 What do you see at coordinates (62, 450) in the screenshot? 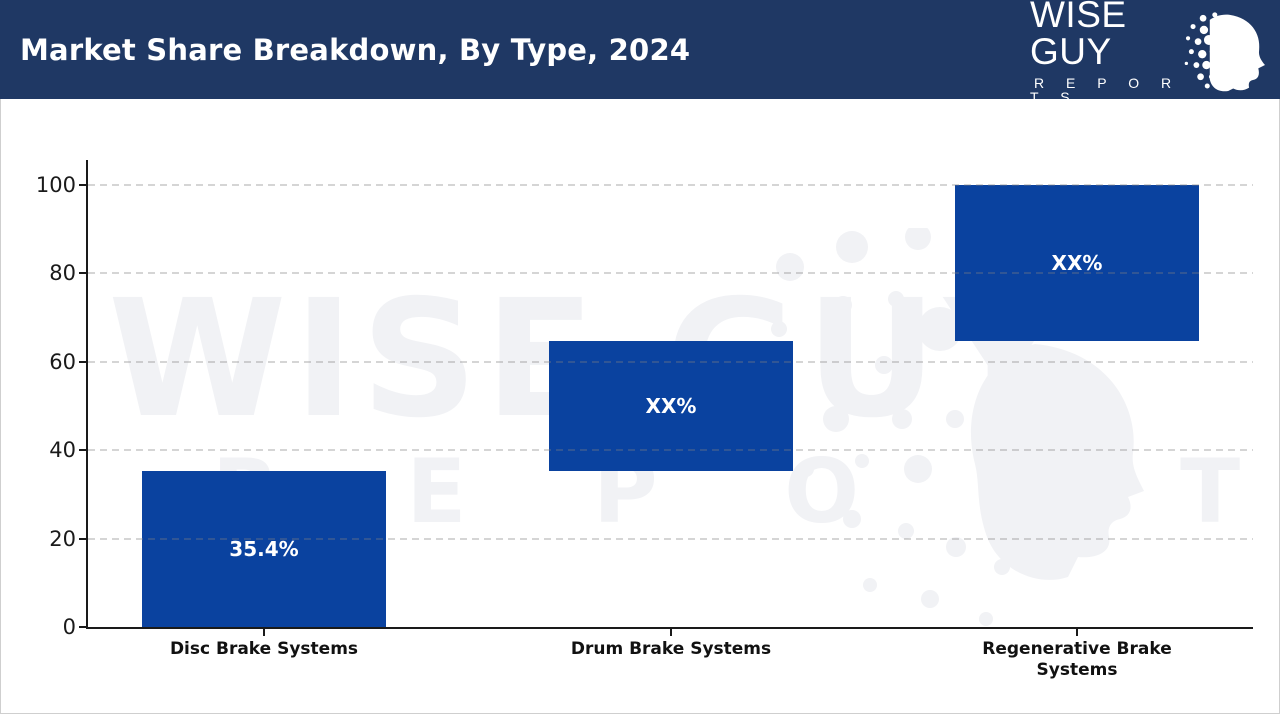
I see `y-tick-label: 40` at bounding box center [62, 450].